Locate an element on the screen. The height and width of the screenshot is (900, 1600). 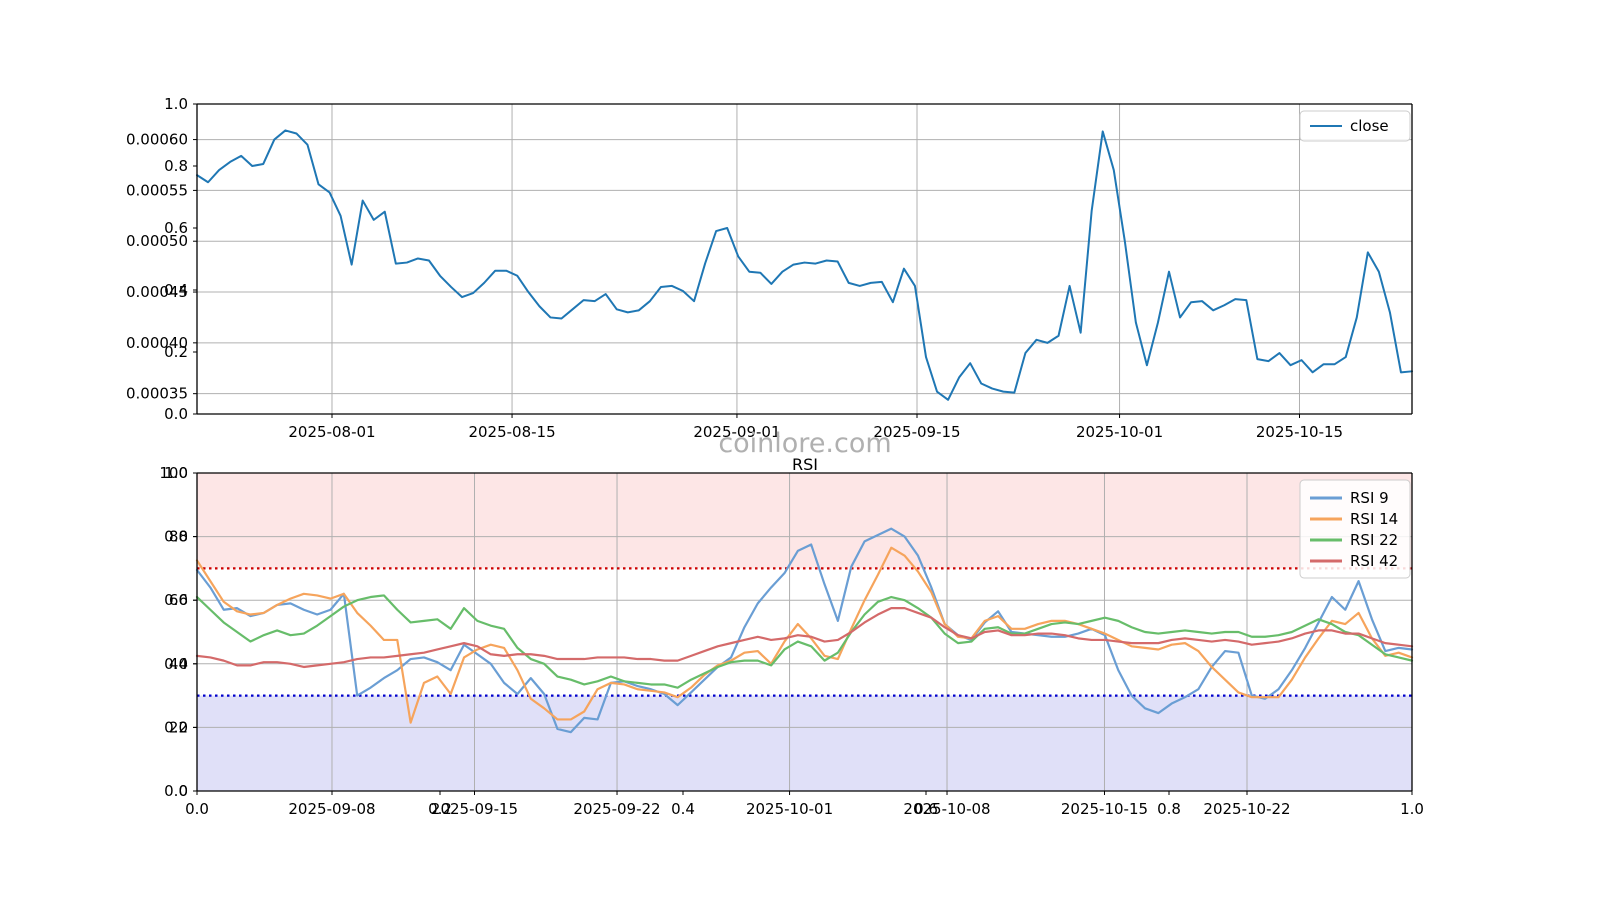
rsi-secondary-xtick-label: 0.6 is located at coordinates (926, 809).